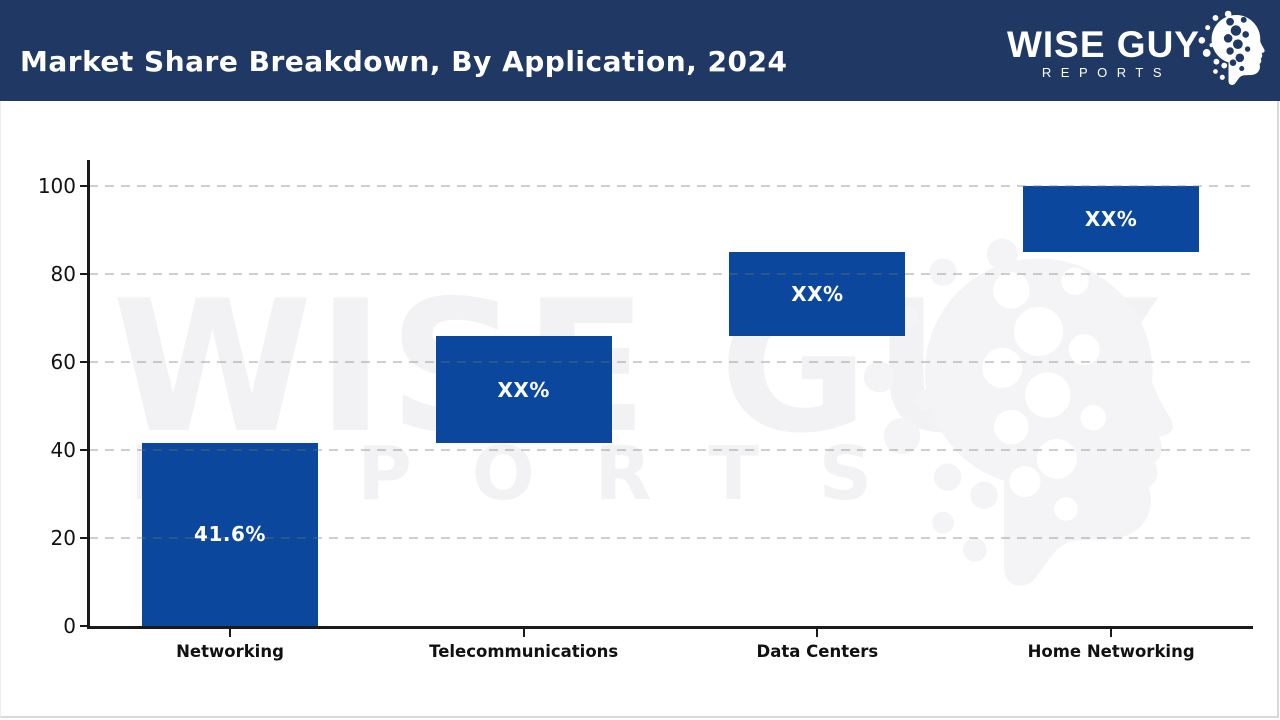  What do you see at coordinates (1111, 651) in the screenshot?
I see `x-tick-label-3: Home Networking` at bounding box center [1111, 651].